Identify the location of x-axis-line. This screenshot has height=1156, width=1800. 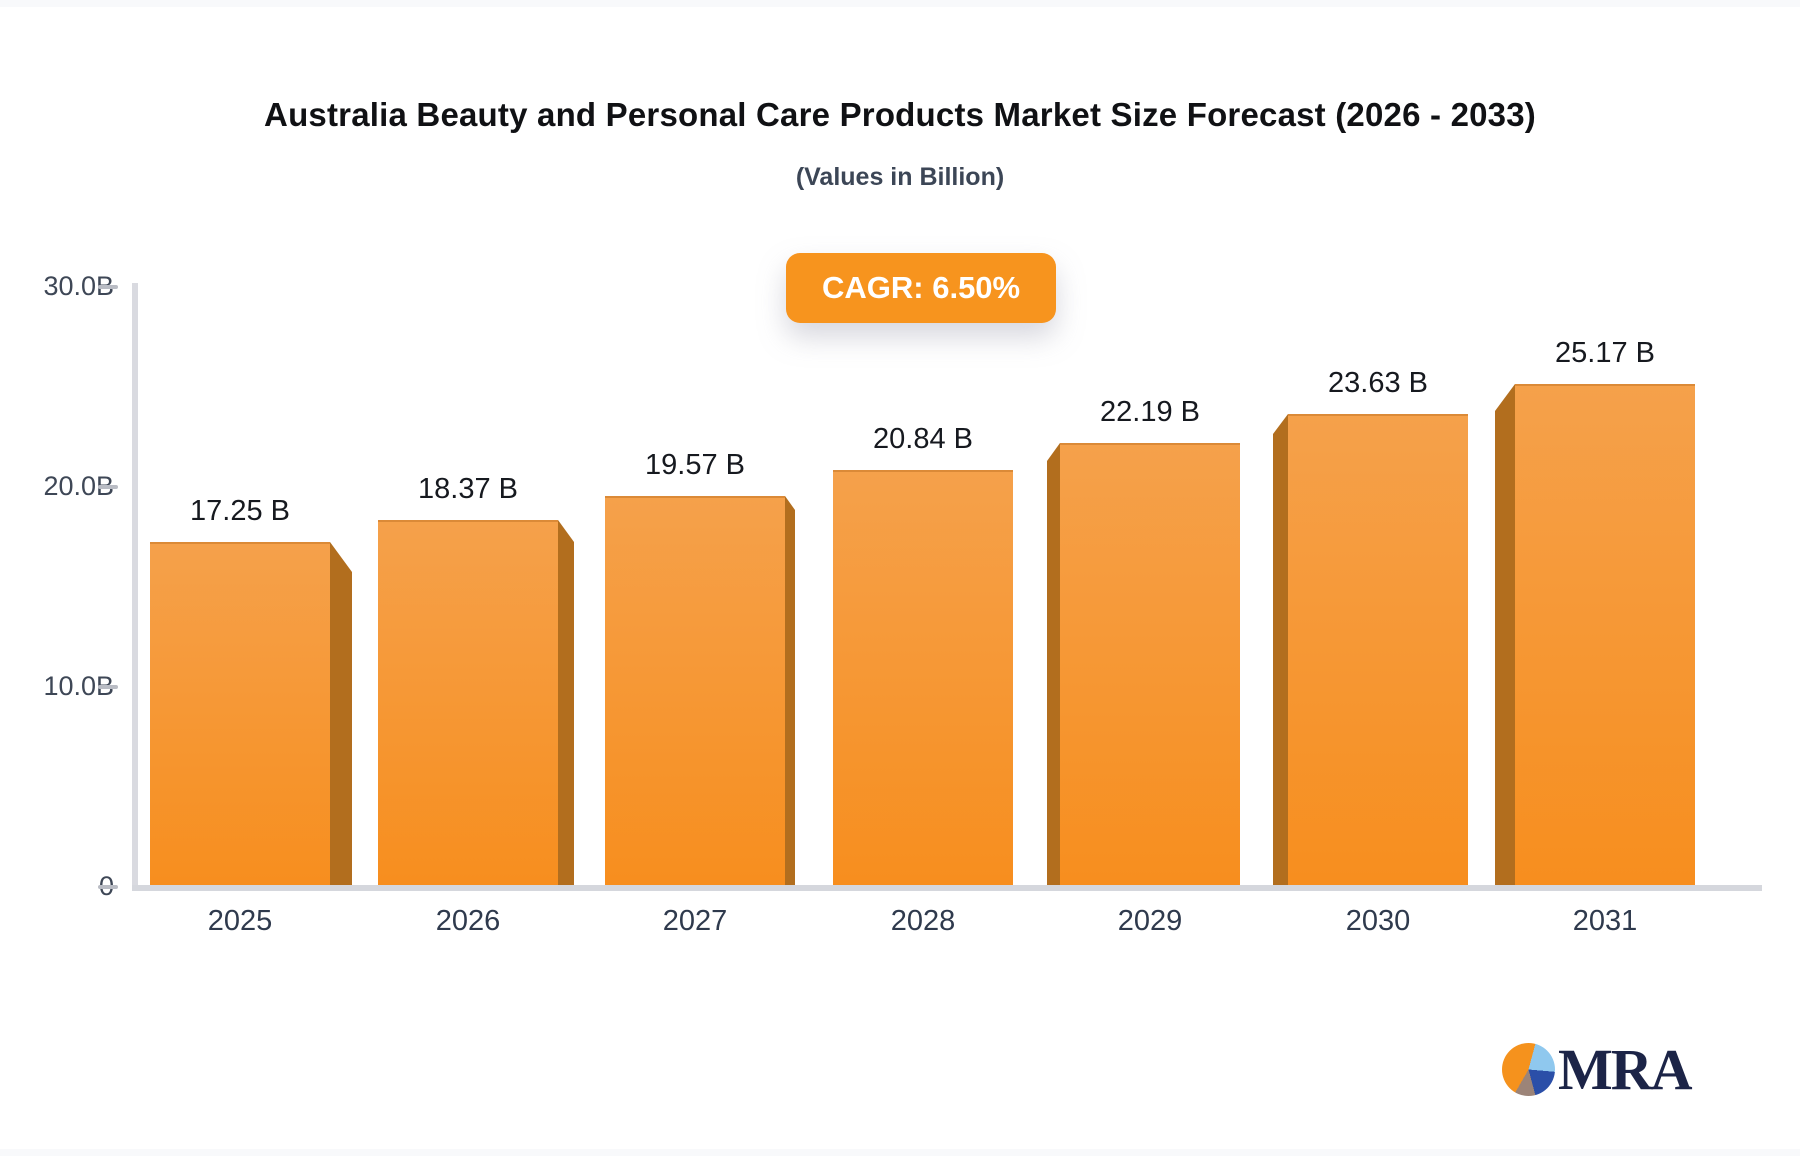
(947, 888).